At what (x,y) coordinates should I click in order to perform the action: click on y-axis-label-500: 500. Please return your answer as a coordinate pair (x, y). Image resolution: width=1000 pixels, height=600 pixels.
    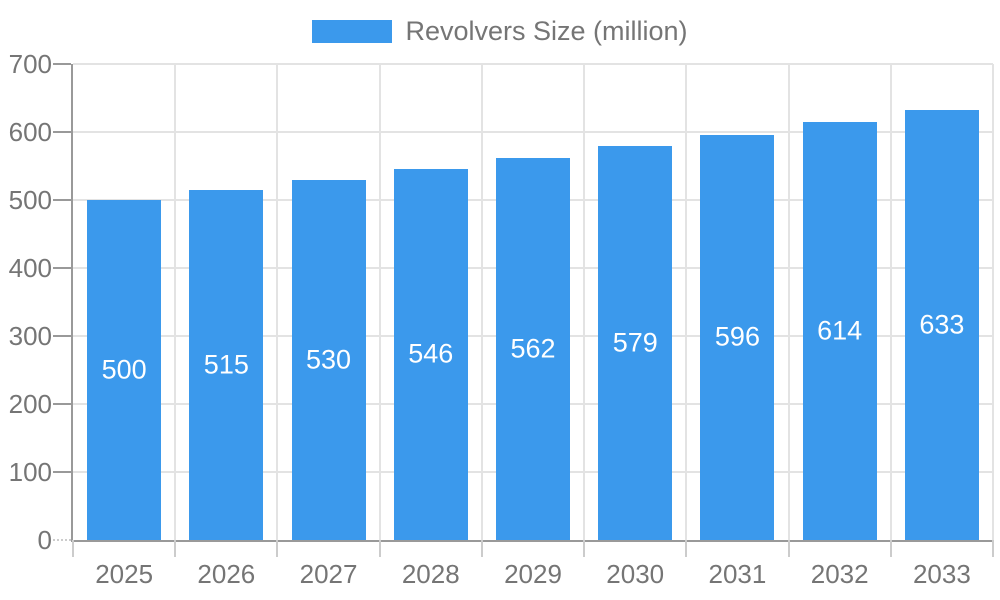
    Looking at the image, I should click on (30, 200).